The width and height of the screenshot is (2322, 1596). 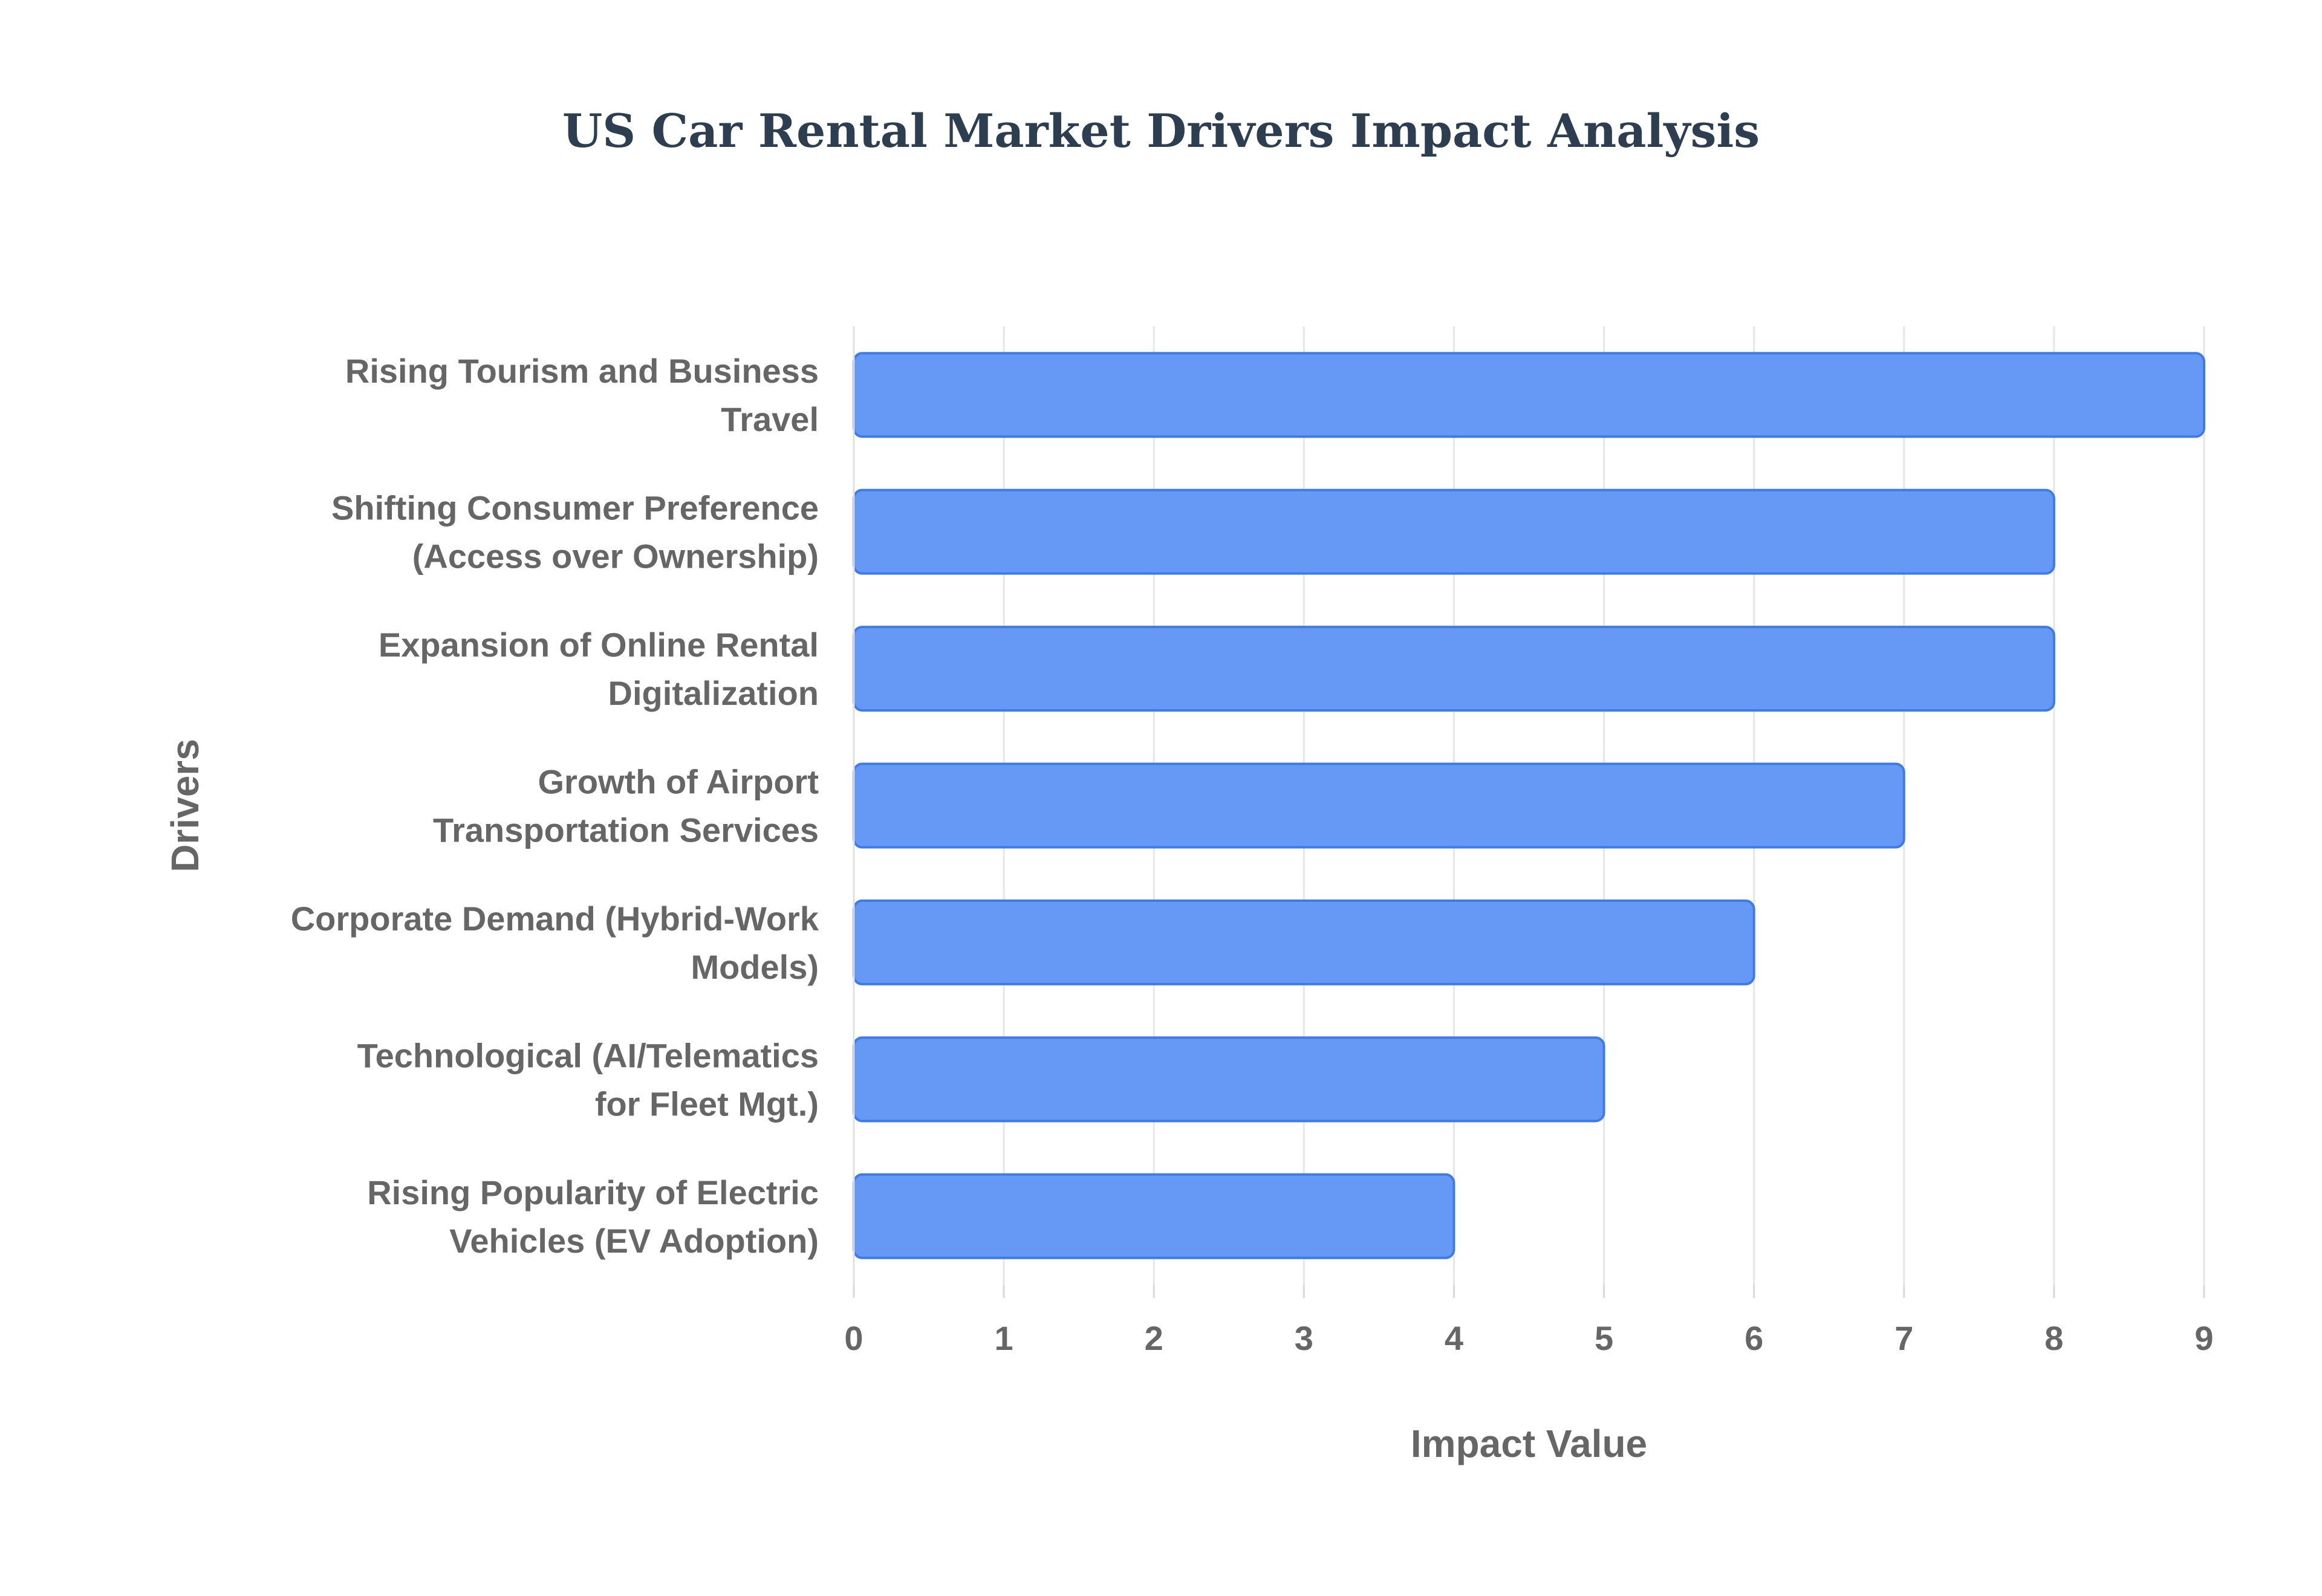 I want to click on y-category-label: Expansion of Online Rental, so click(x=599, y=645).